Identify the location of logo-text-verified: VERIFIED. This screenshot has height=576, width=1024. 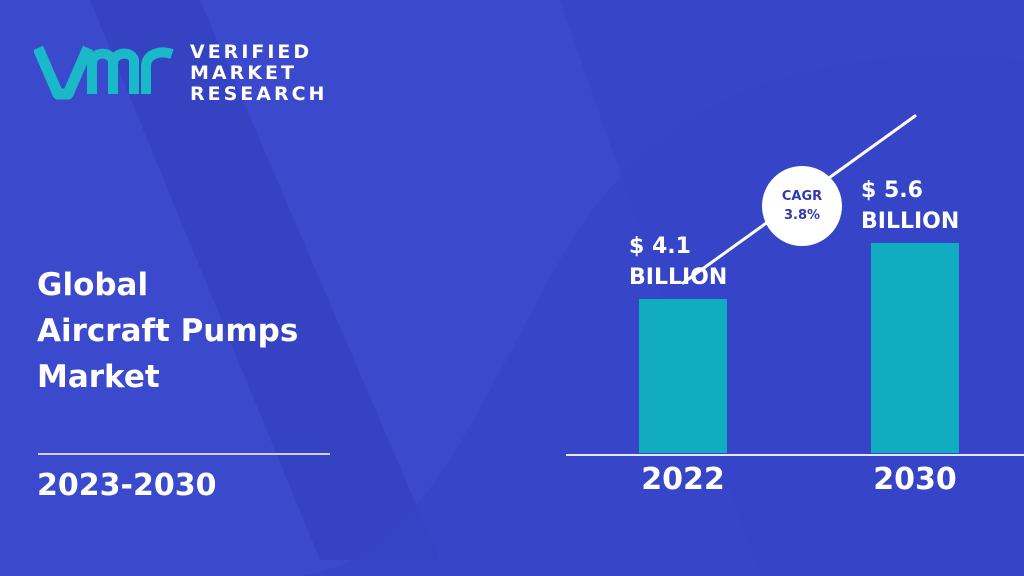
(251, 52).